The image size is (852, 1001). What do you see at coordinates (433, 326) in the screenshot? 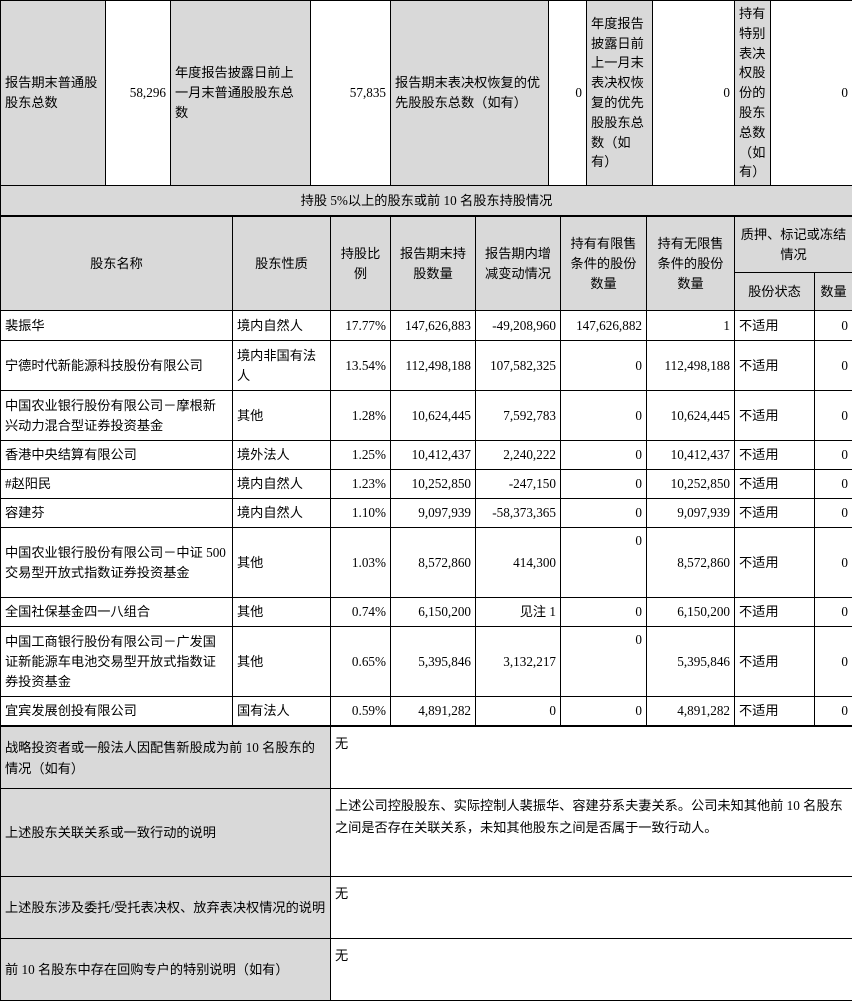
I see `cell-shares-end: 147,626,883` at bounding box center [433, 326].